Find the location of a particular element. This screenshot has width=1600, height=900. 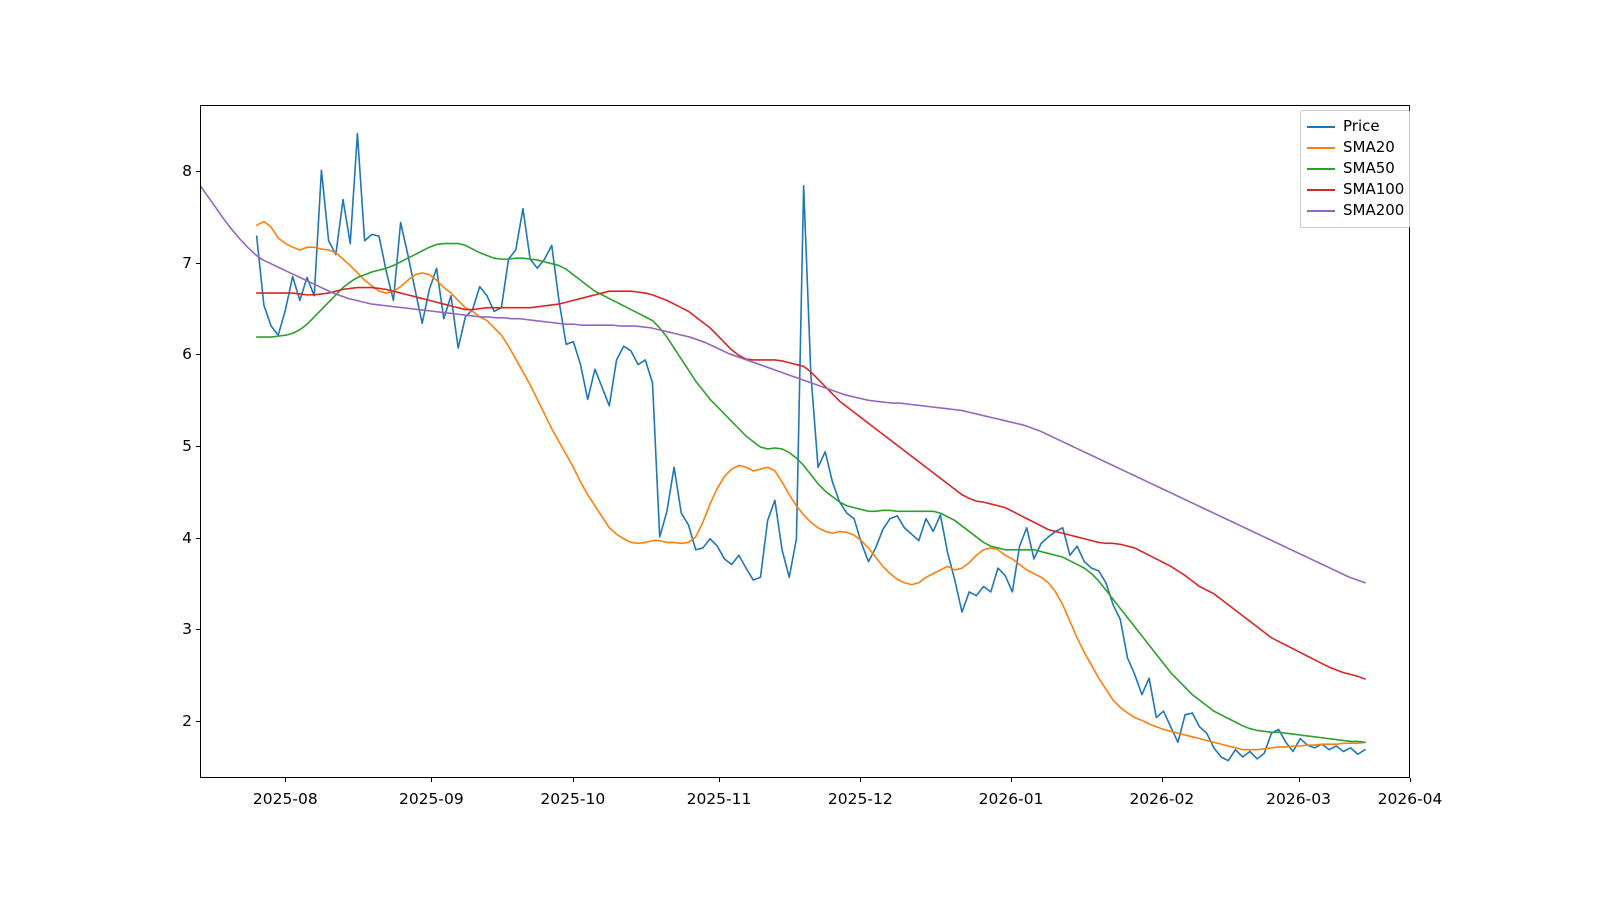

x-tick-label: 2025-12 is located at coordinates (860, 799).